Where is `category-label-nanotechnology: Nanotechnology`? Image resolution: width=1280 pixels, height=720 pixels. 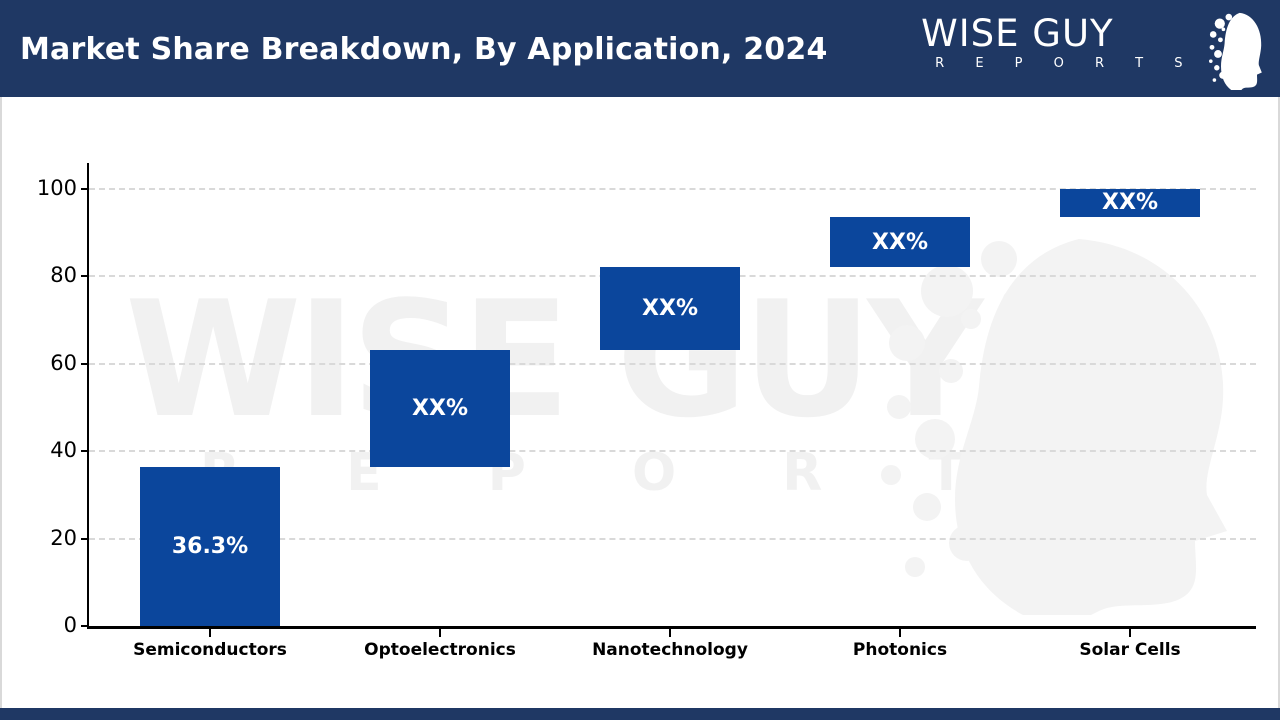
category-label-nanotechnology: Nanotechnology is located at coordinates (670, 650).